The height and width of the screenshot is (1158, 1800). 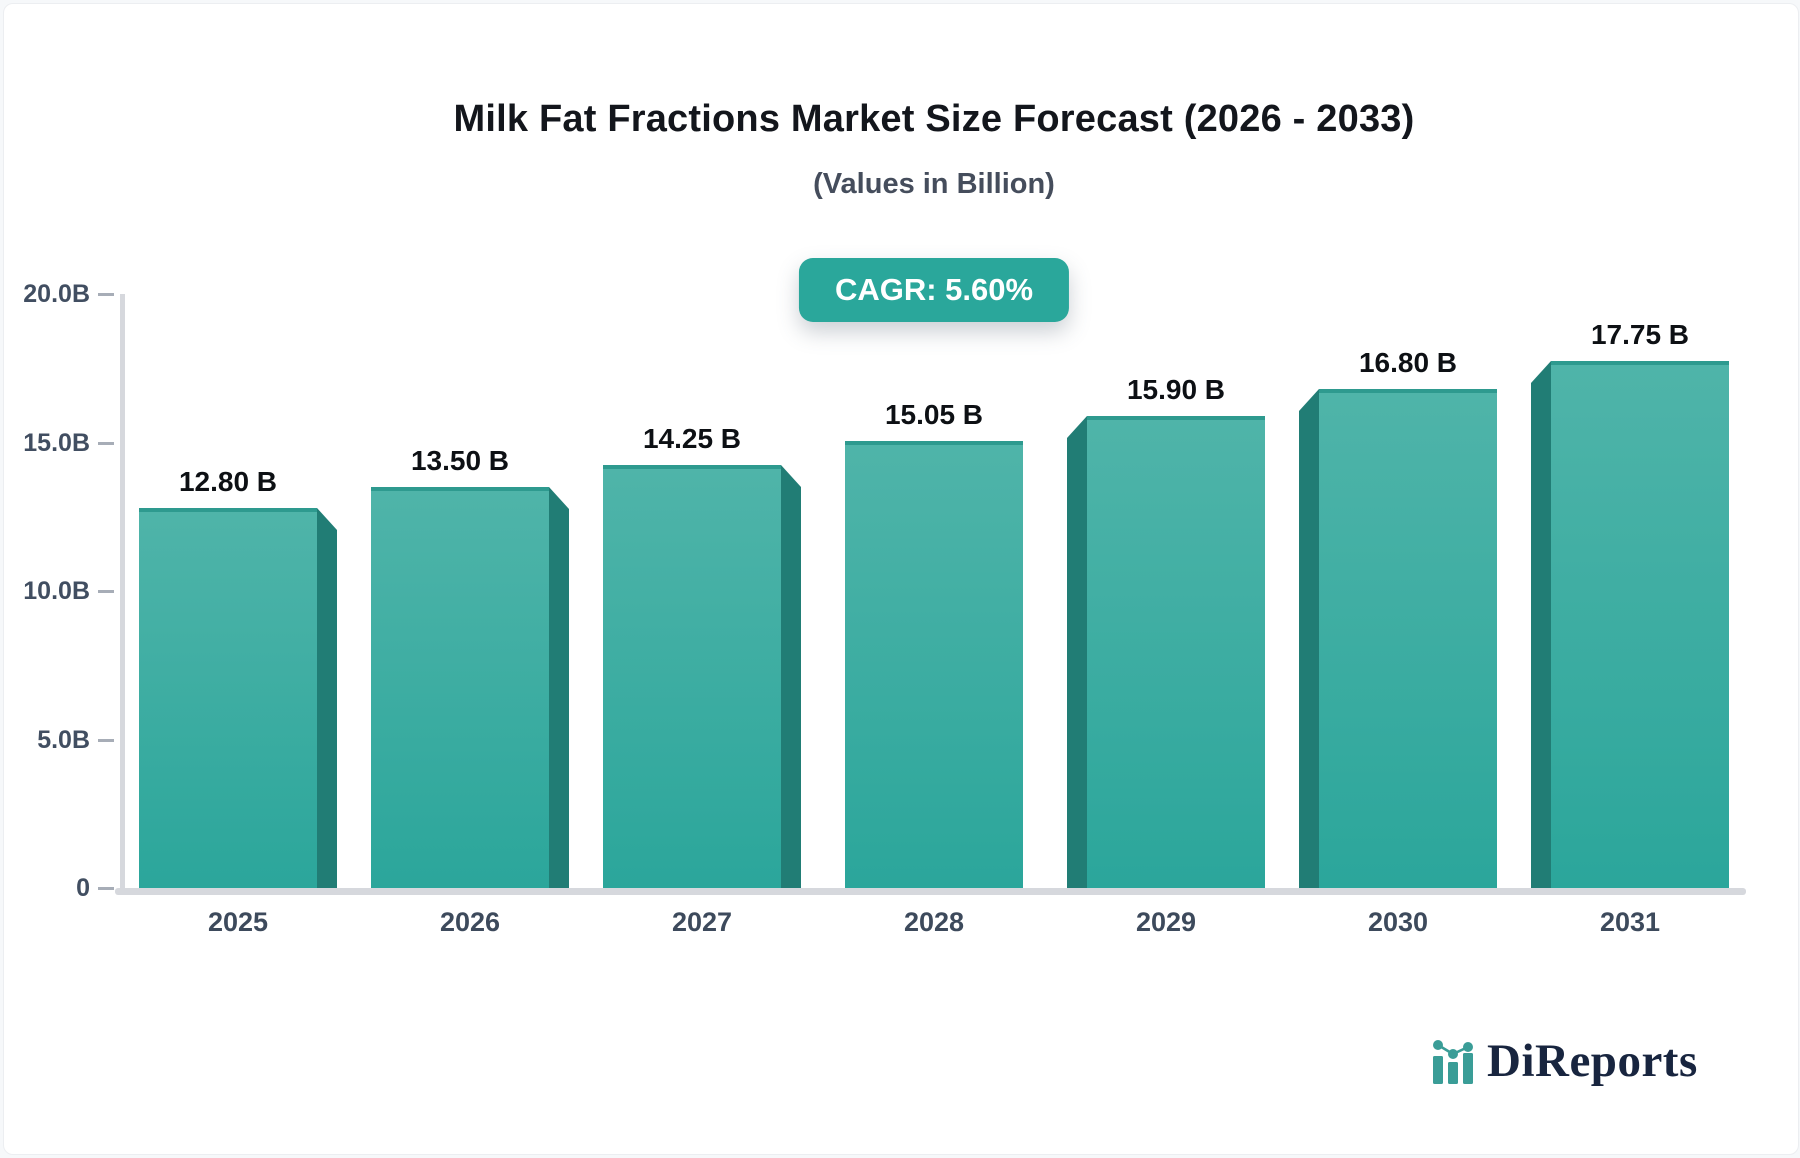 I want to click on x-tick-label: 2025, so click(x=238, y=922).